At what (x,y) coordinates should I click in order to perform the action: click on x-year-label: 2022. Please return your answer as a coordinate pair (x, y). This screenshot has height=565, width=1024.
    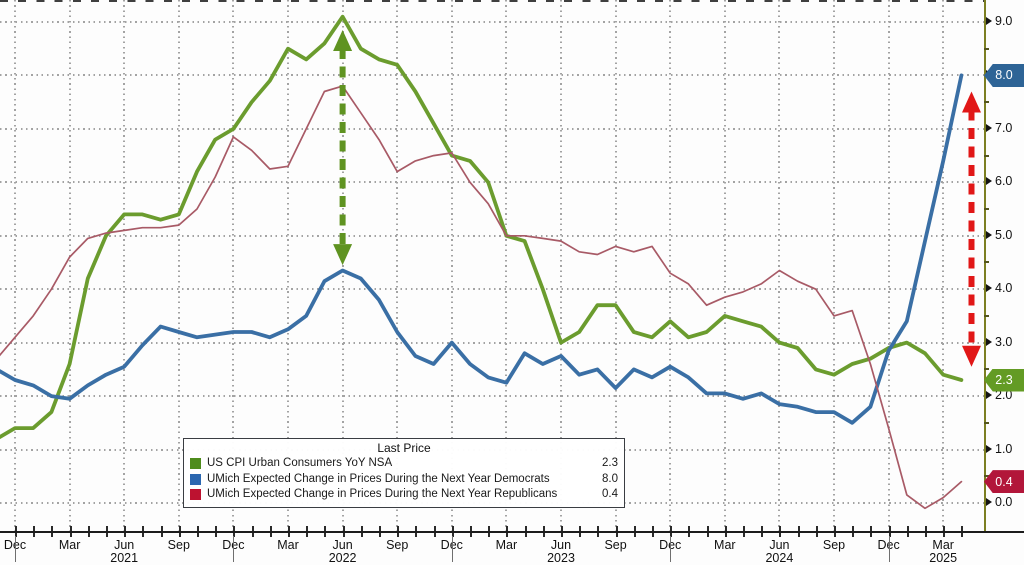
    Looking at the image, I should click on (342, 558).